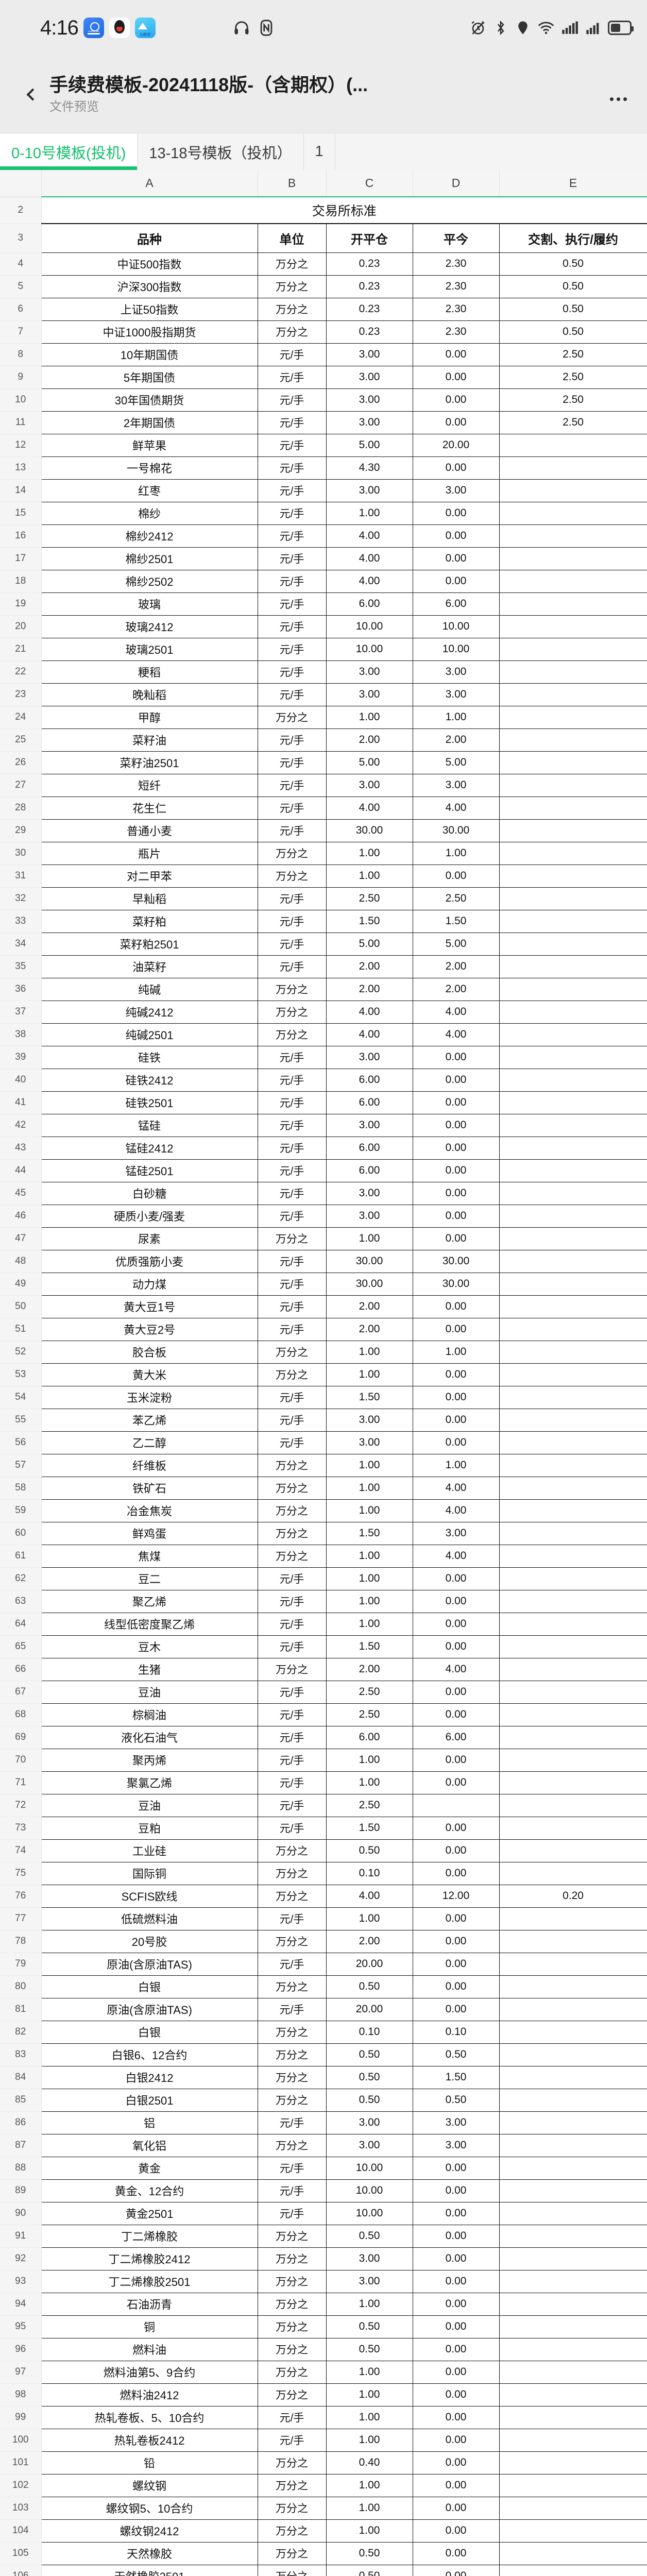  I want to click on table-cell: 菜籽油2501, so click(149, 762).